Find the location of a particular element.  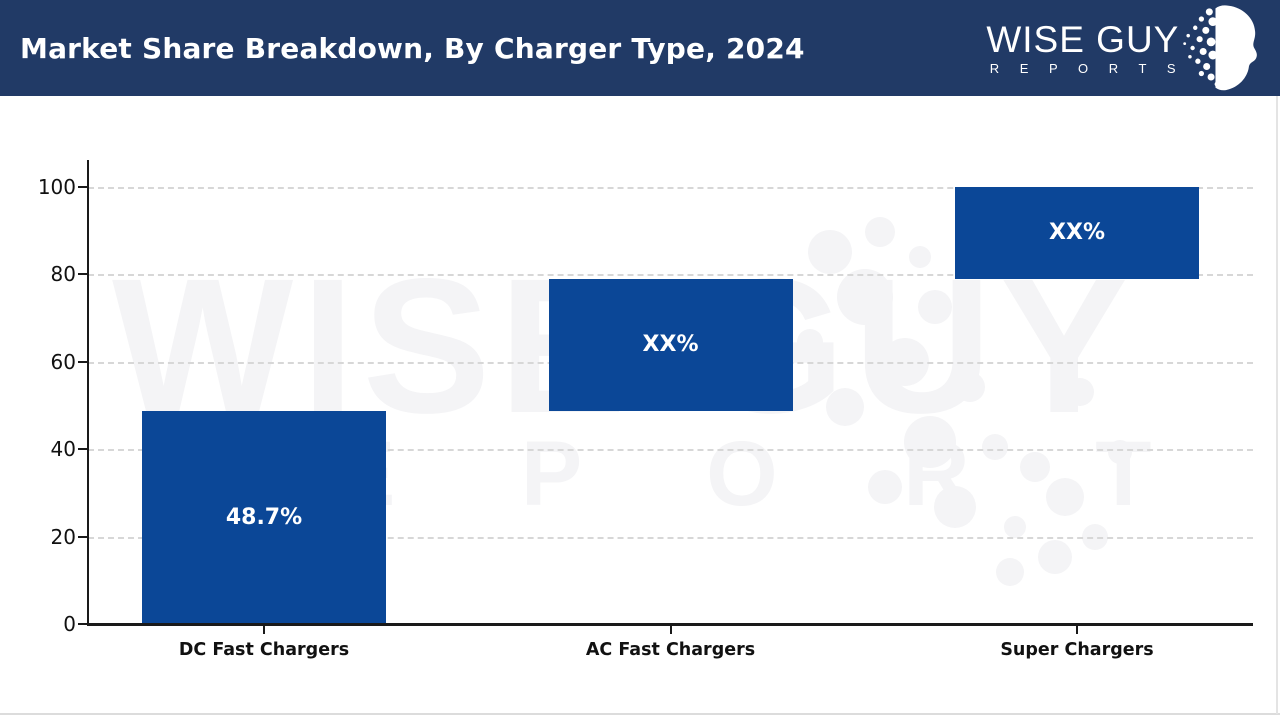

x-category-label: Super Chargers is located at coordinates (1077, 650).